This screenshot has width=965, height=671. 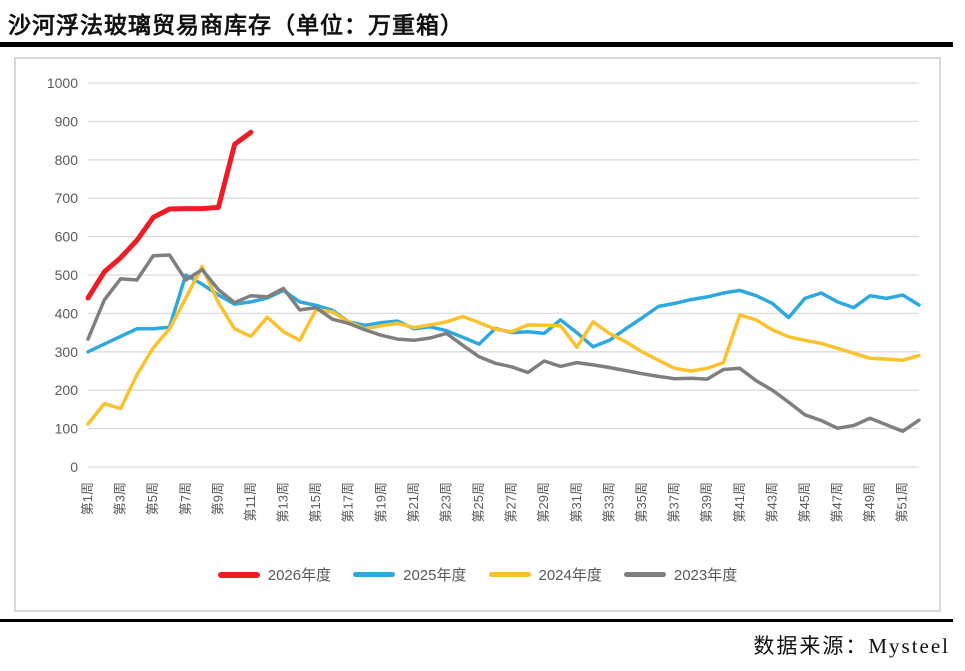 What do you see at coordinates (771, 502) in the screenshot?
I see `x-tick-label: 第43周` at bounding box center [771, 502].